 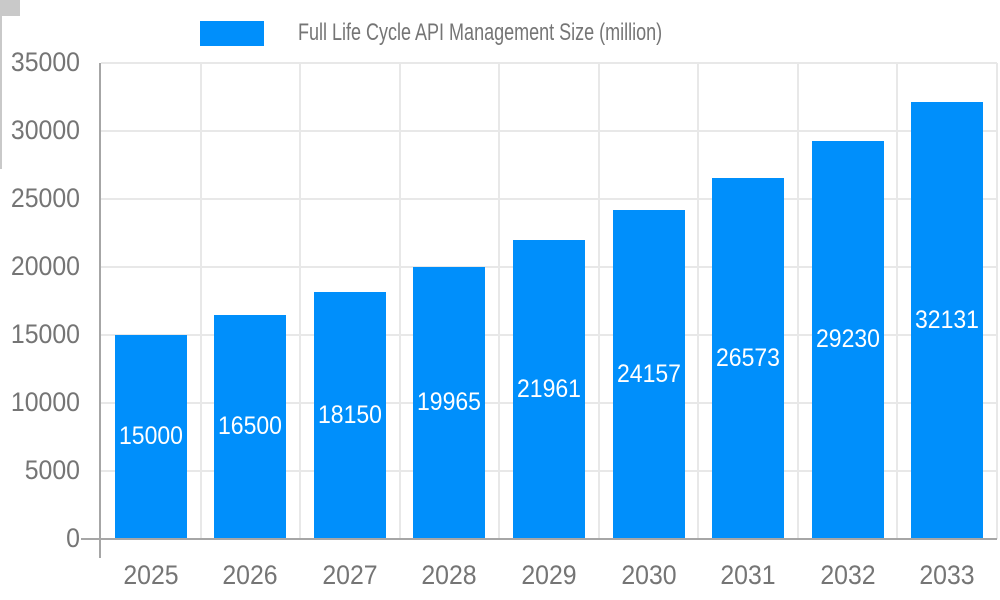 I want to click on y-axis-tick-label: 10000, so click(x=45, y=402).